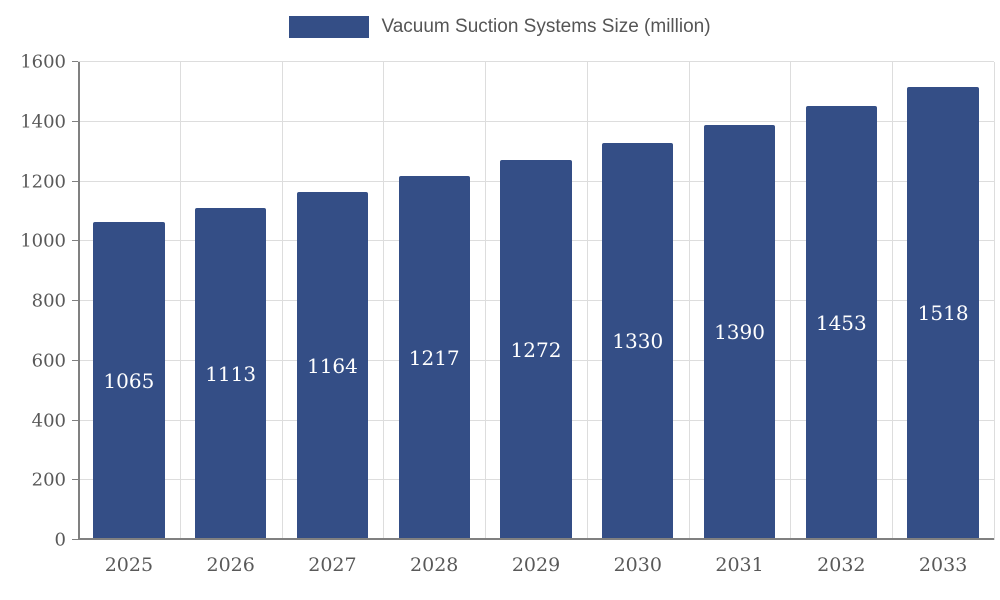 The width and height of the screenshot is (1000, 600). Describe the element at coordinates (230, 565) in the screenshot. I see `x-tick-label: 2026` at that location.